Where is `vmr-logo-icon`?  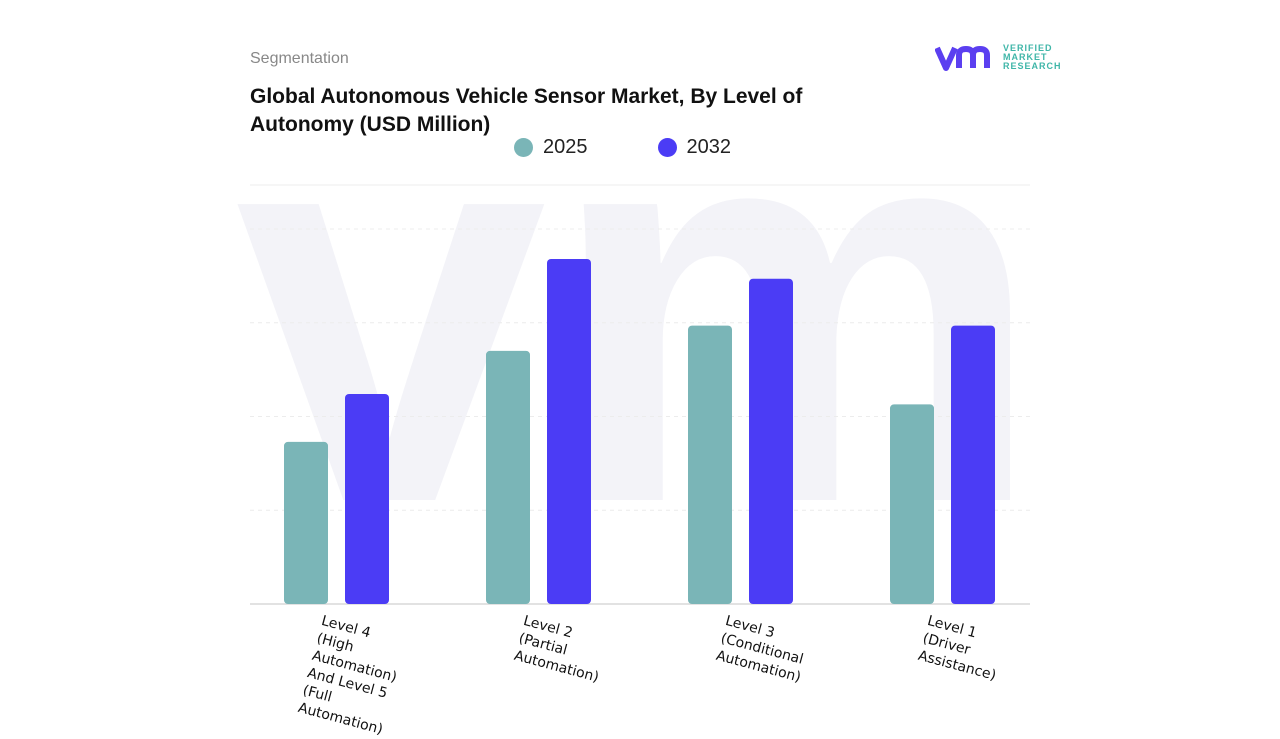 vmr-logo-icon is located at coordinates (962, 58).